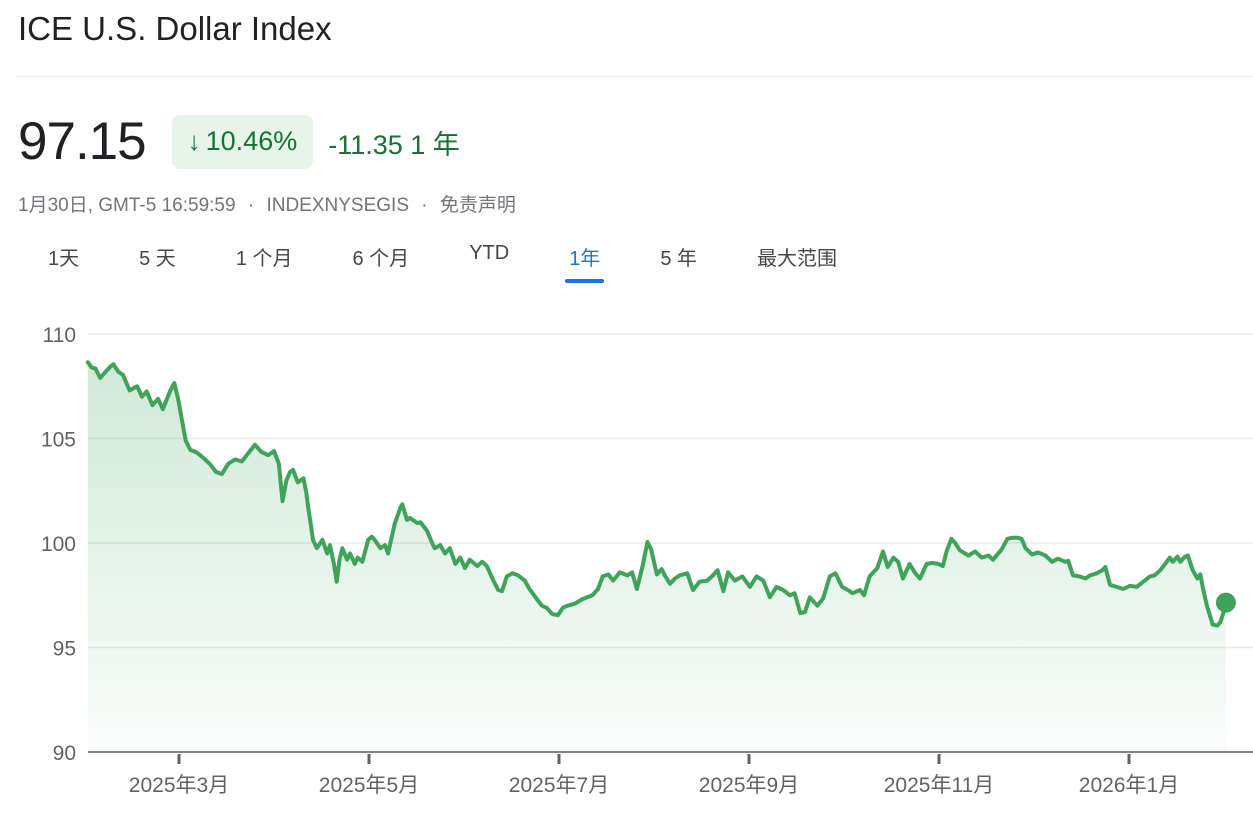 The height and width of the screenshot is (820, 1253). I want to click on y-axis-label-110: 110, so click(59, 335).